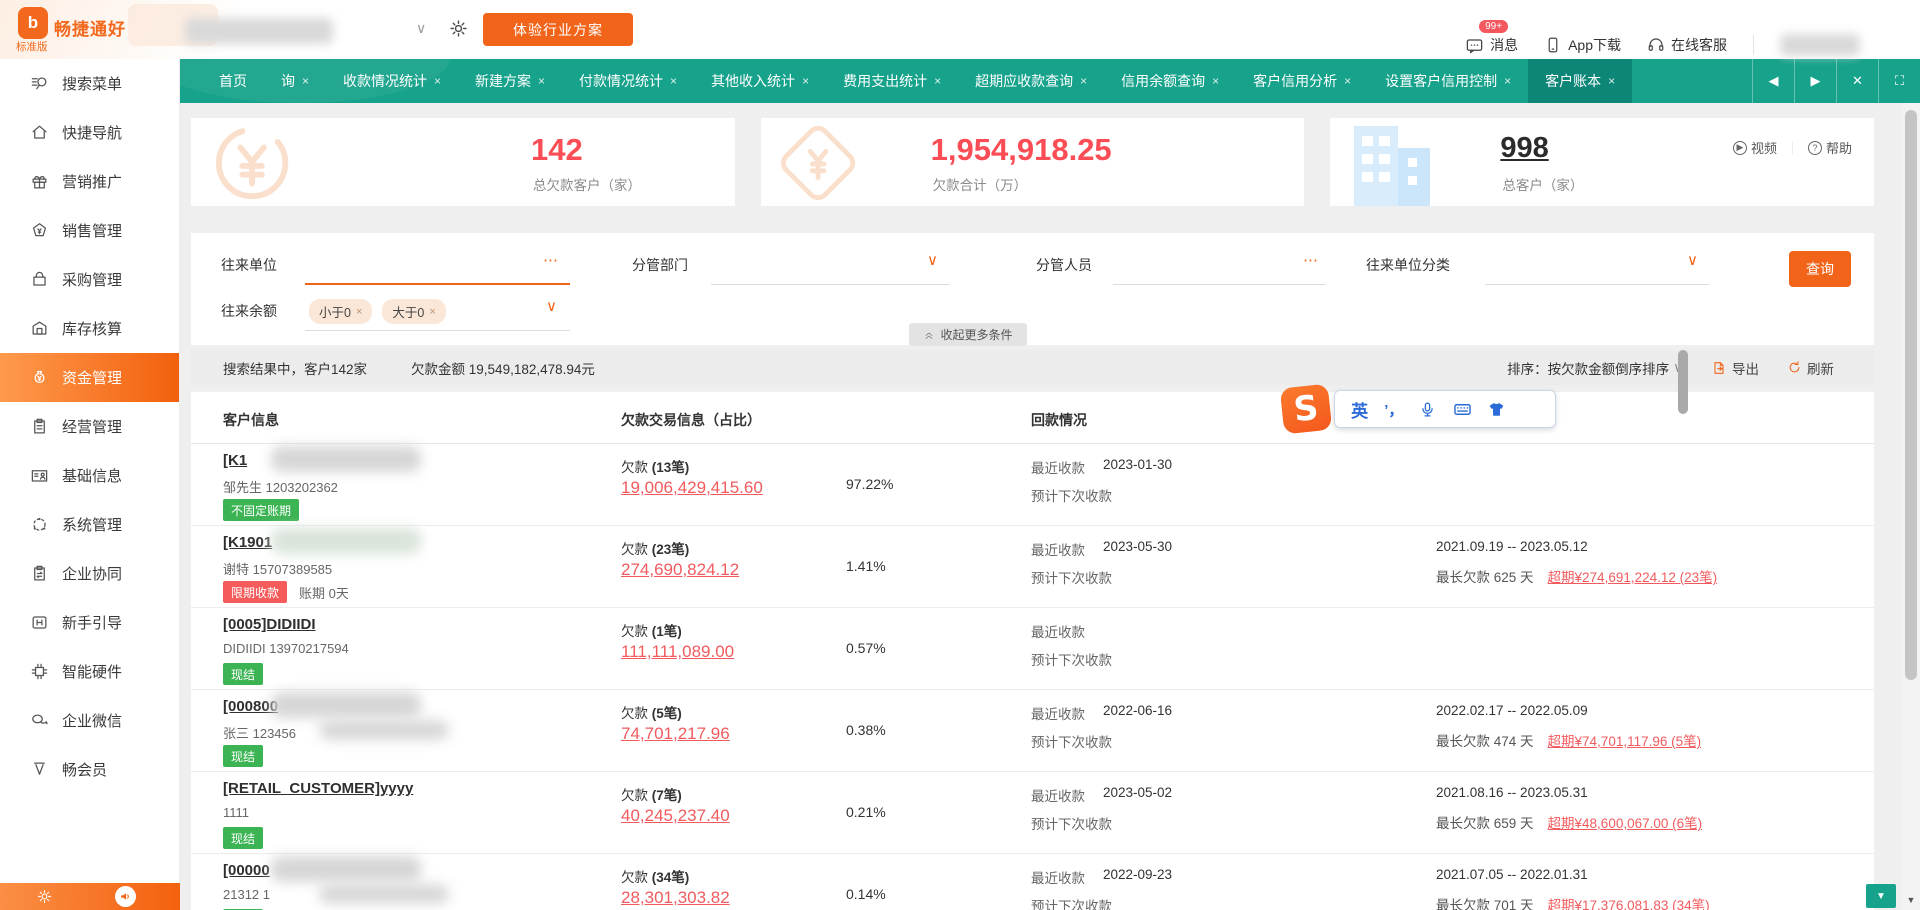 This screenshot has width=1920, height=910. What do you see at coordinates (1857, 81) in the screenshot?
I see `tab-close-all-icon: ✕` at bounding box center [1857, 81].